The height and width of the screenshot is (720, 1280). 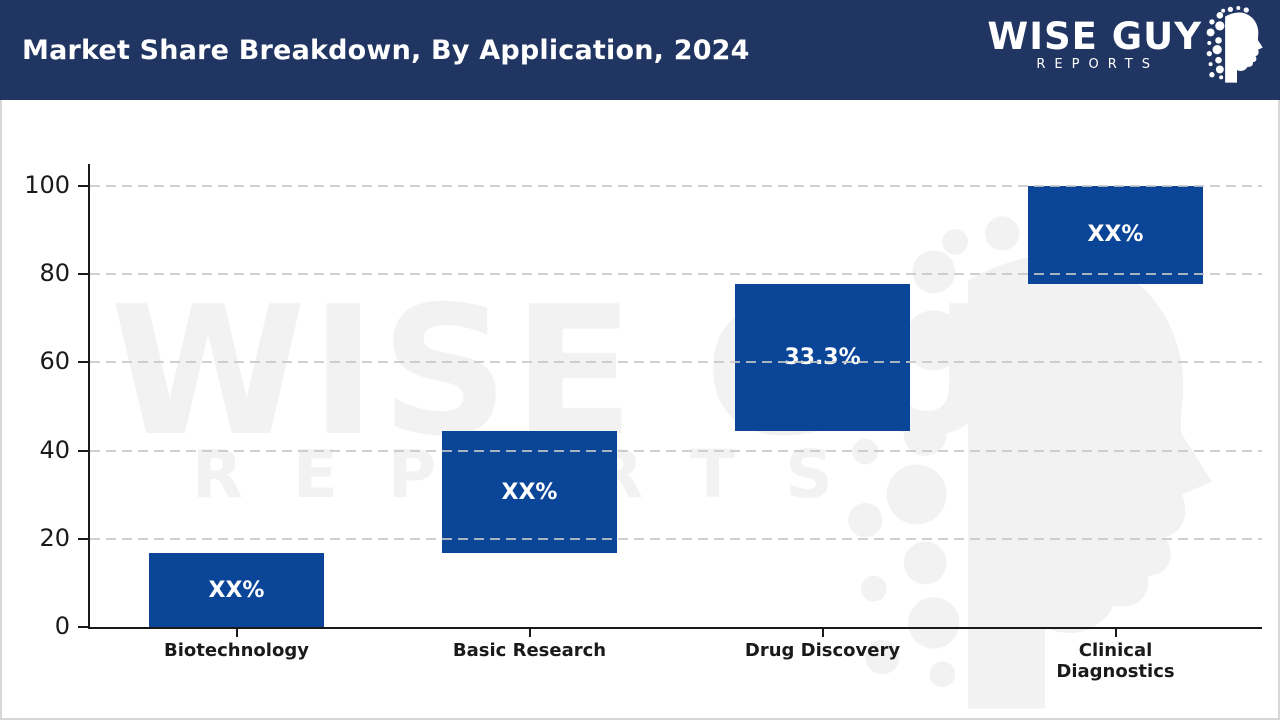 I want to click on brand-text: WISE GUY REPORTS, so click(x=1094, y=43).